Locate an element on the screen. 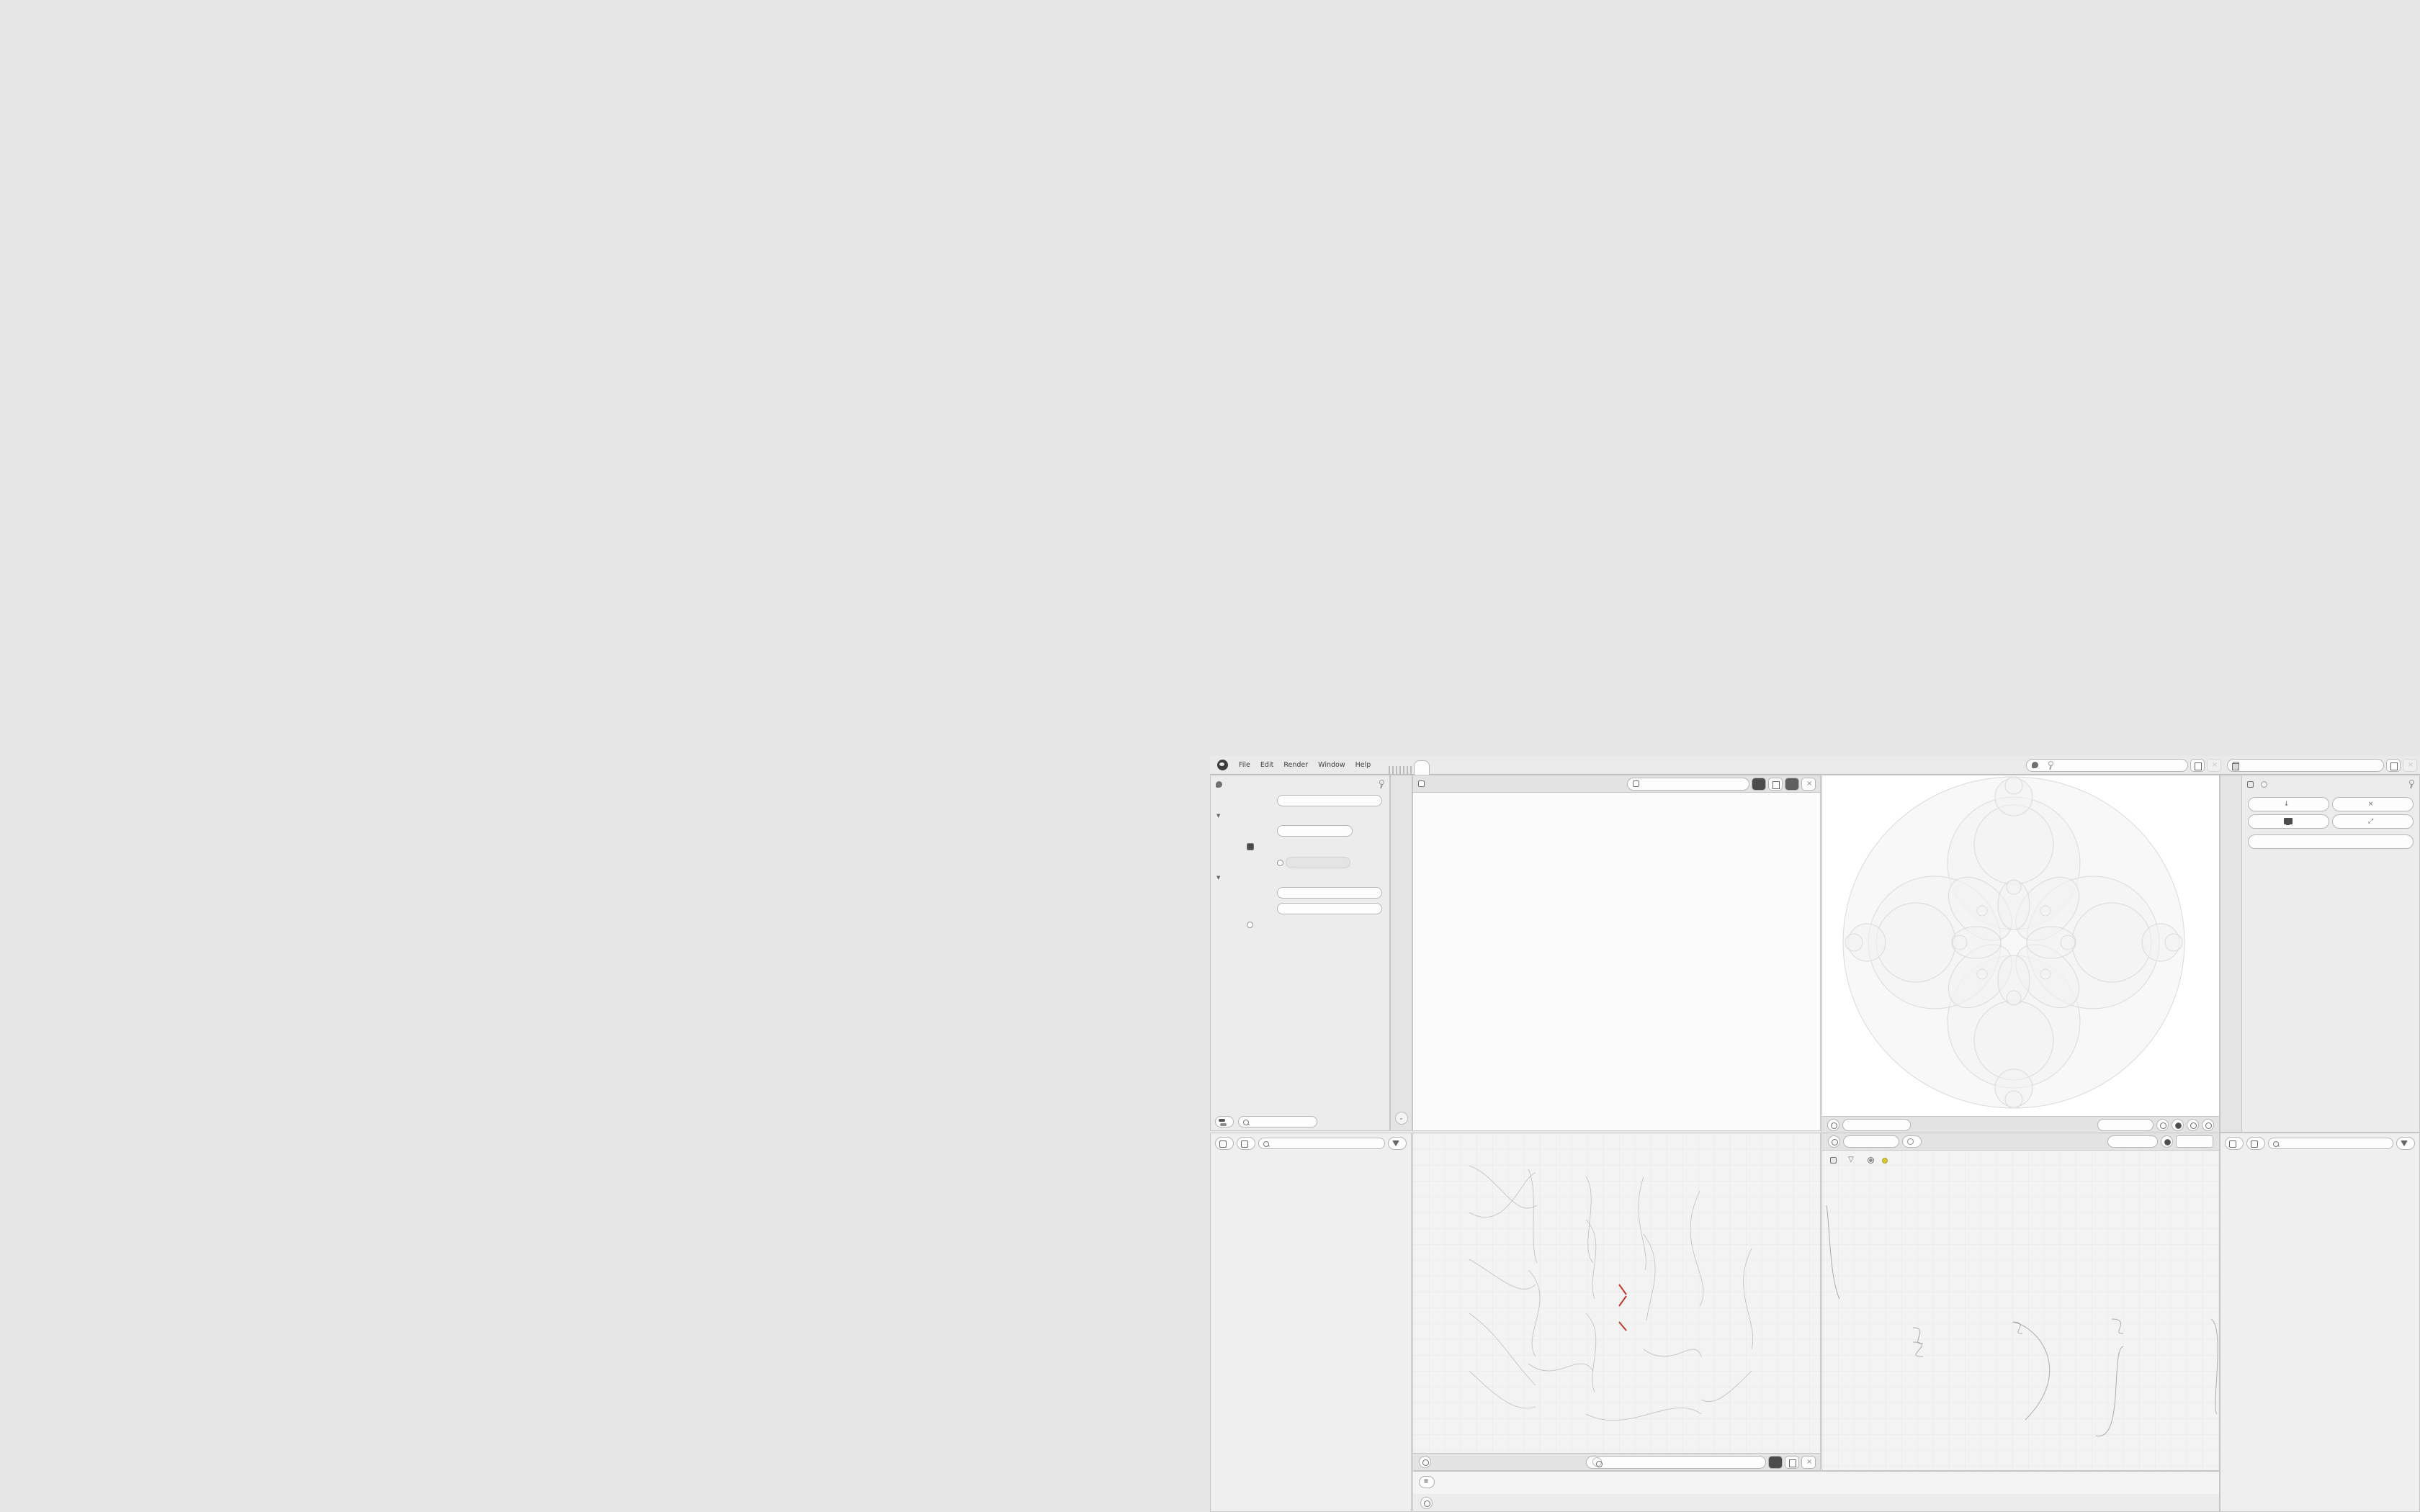 This screenshot has width=2420, height=1512. snap-magnet-icon is located at coordinates (2178, 1125).